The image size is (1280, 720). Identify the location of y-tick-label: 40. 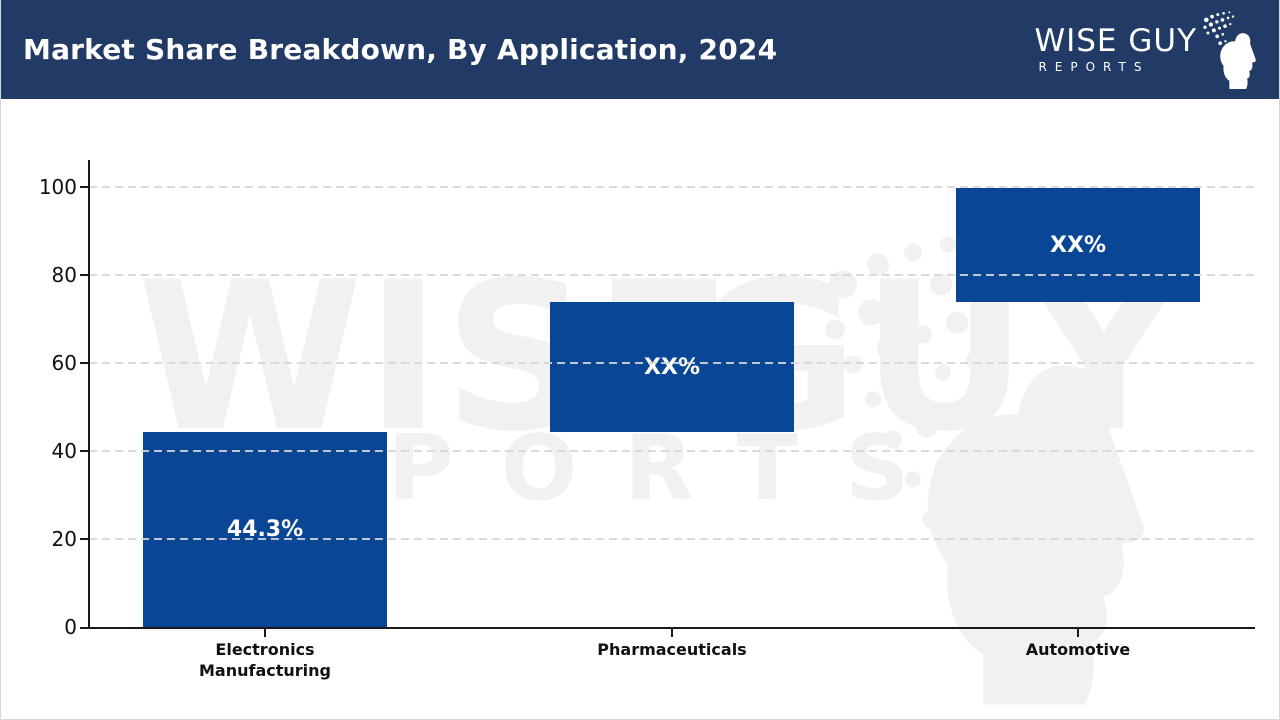
(64, 451).